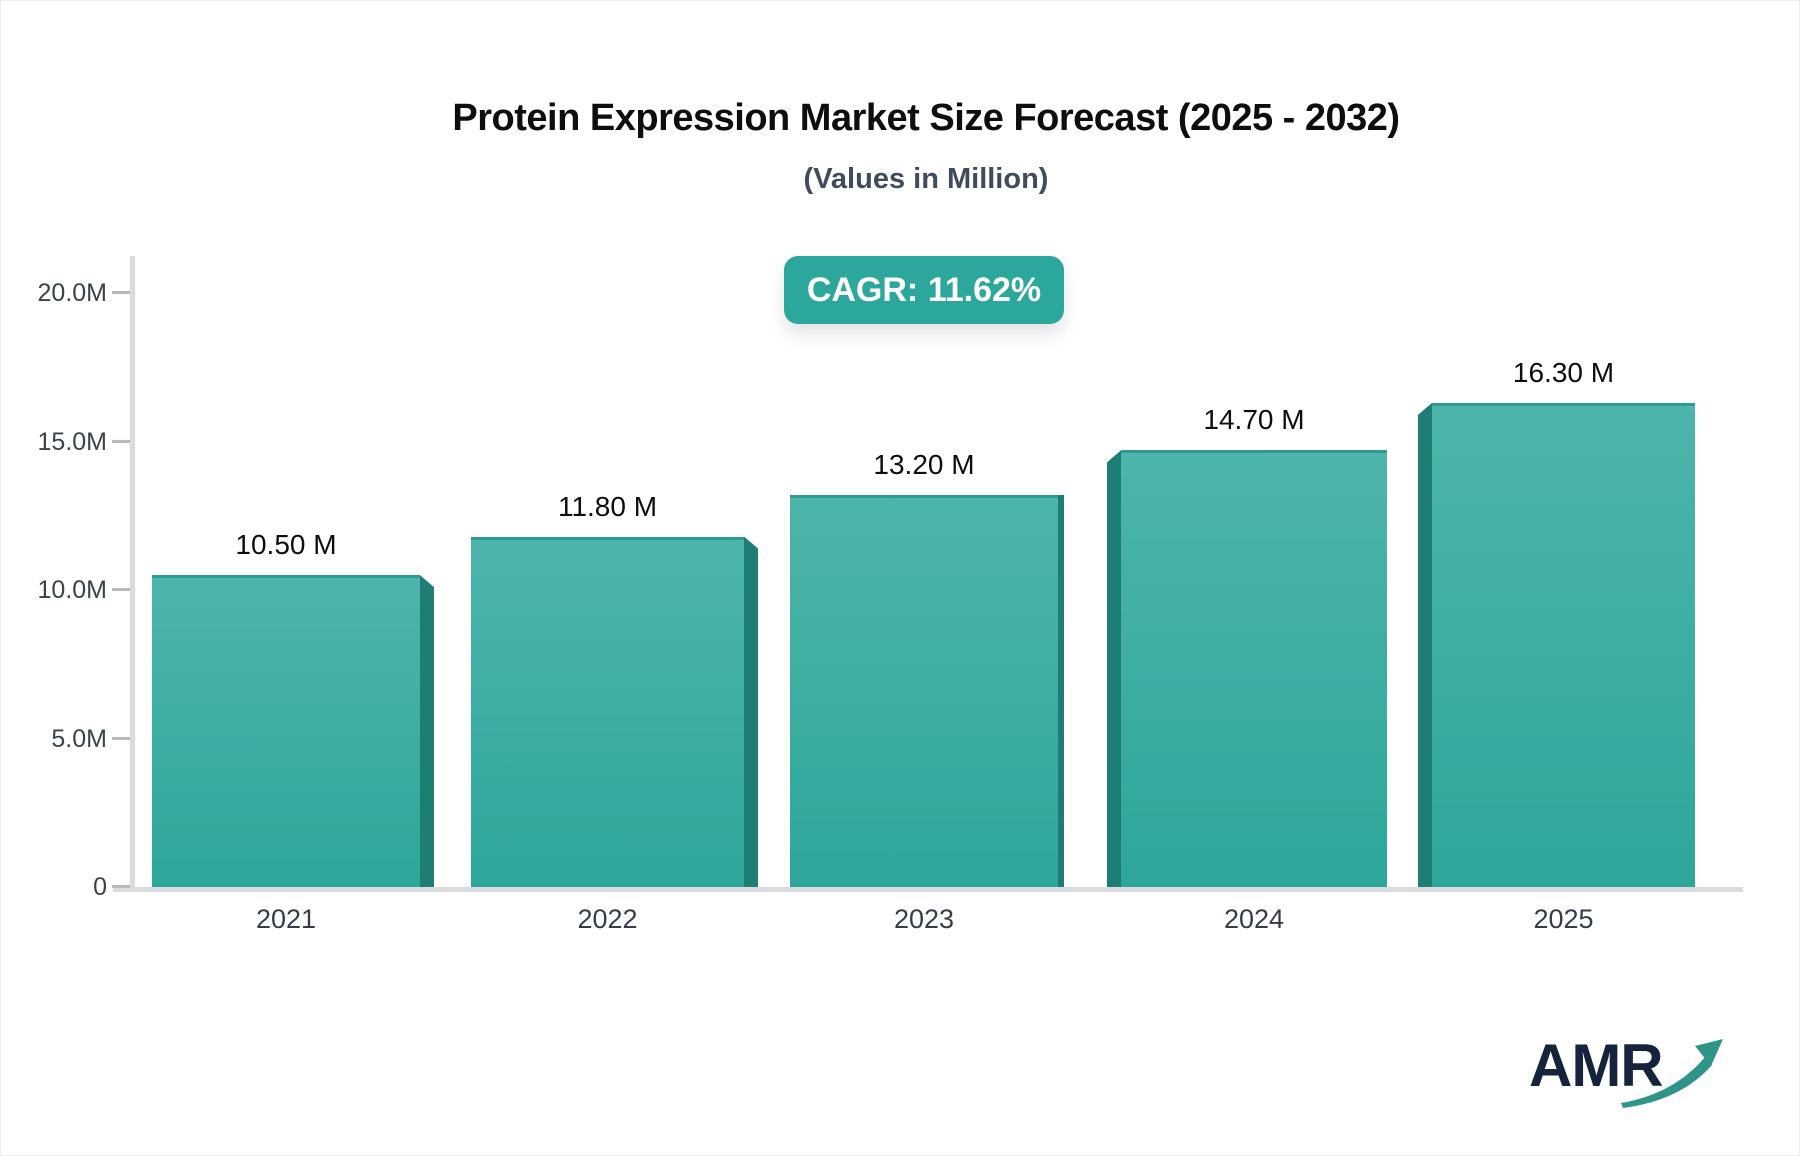 This screenshot has width=1800, height=1156. Describe the element at coordinates (1254, 668) in the screenshot. I see `bar-2024` at that location.